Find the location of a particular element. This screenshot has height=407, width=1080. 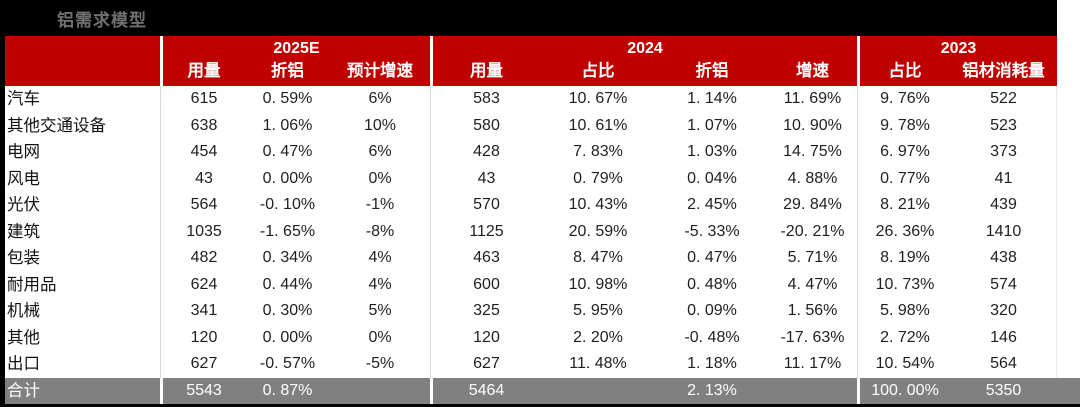

cell-2025e-forecast-growth: -5% is located at coordinates (380, 364).